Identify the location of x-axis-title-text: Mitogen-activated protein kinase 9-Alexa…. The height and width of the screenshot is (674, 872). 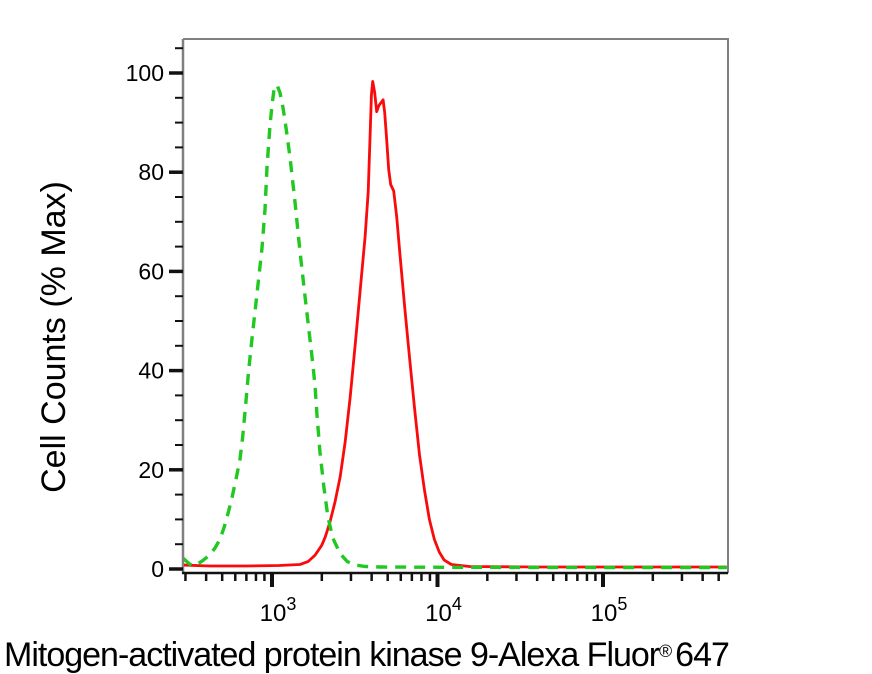
(332, 654).